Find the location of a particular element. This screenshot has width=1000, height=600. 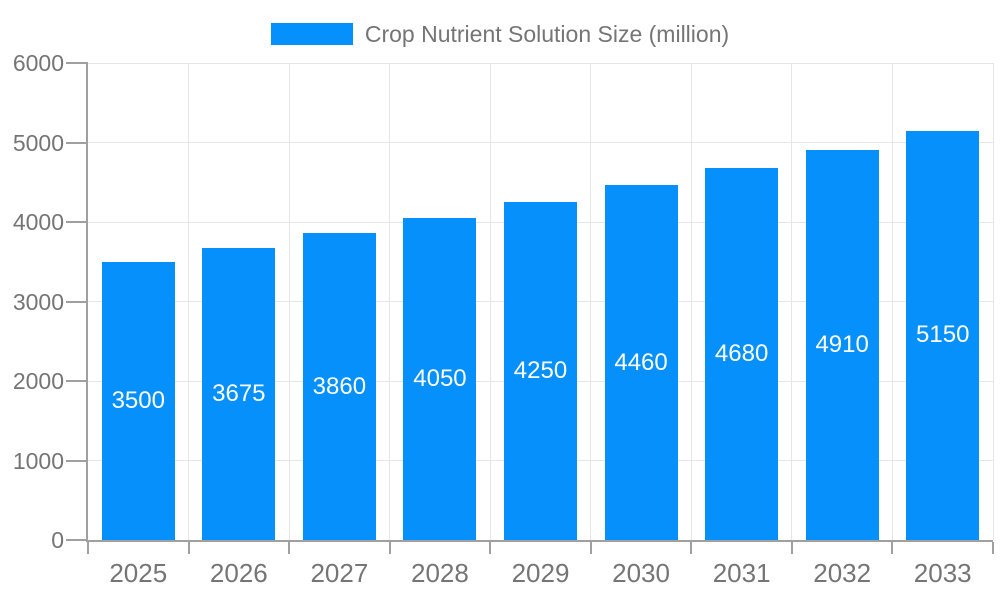

bar-2032: 4910 is located at coordinates (842, 344).